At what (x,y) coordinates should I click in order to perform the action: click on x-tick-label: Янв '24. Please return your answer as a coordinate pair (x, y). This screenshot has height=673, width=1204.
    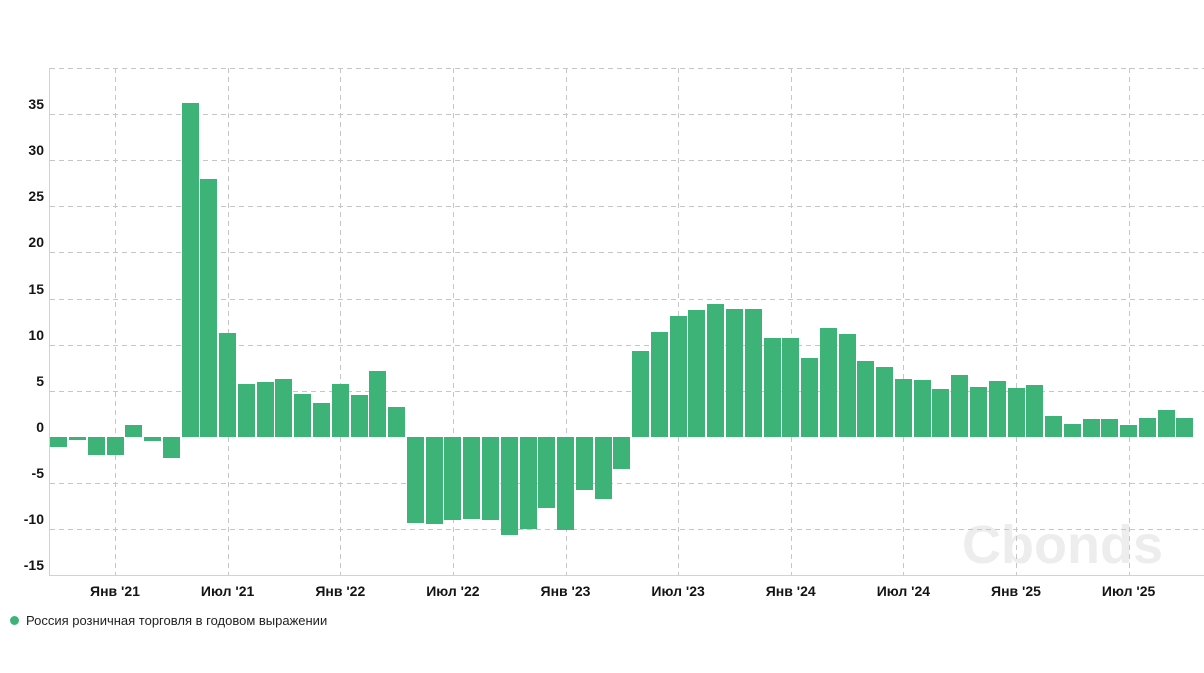
    Looking at the image, I should click on (790, 591).